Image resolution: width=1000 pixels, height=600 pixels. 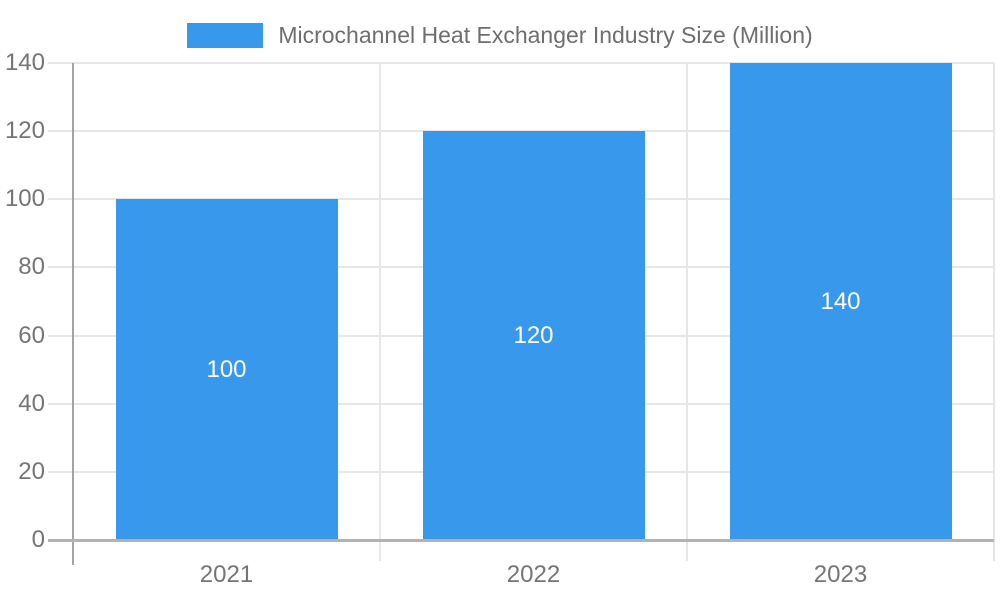 I want to click on h-gridline, so click(x=521, y=63).